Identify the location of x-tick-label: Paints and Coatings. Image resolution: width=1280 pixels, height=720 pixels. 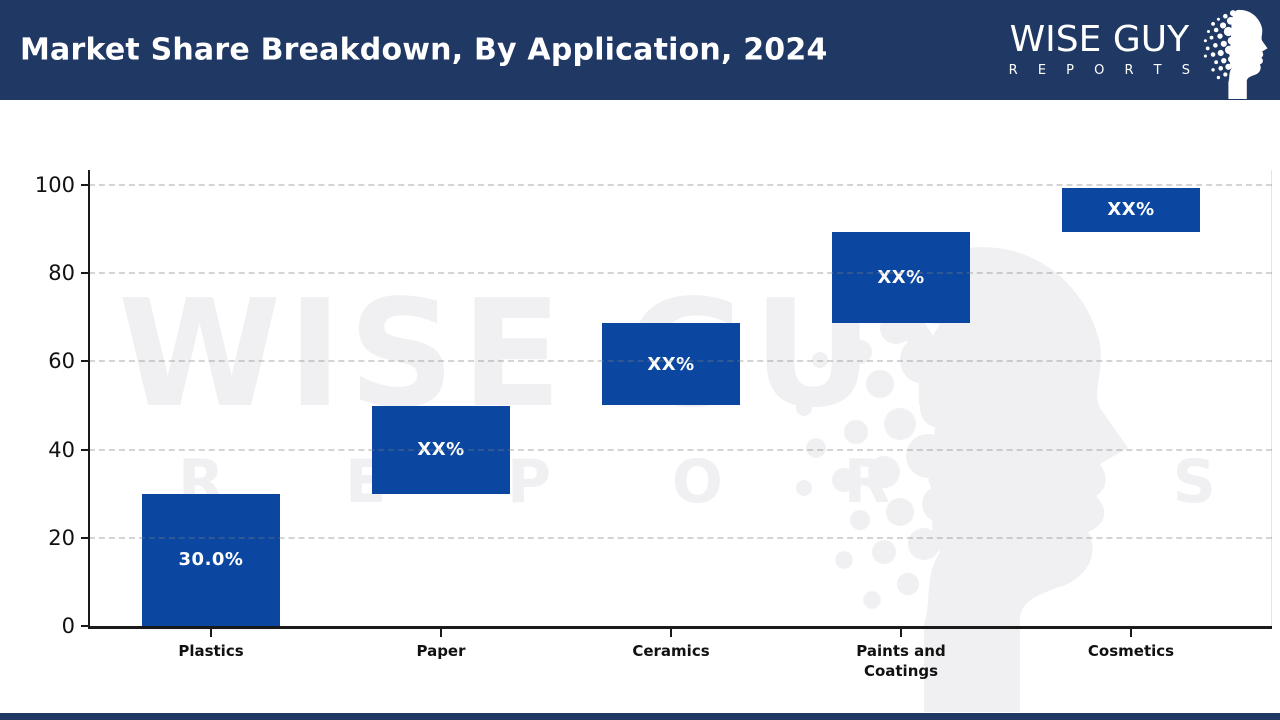
(901, 661).